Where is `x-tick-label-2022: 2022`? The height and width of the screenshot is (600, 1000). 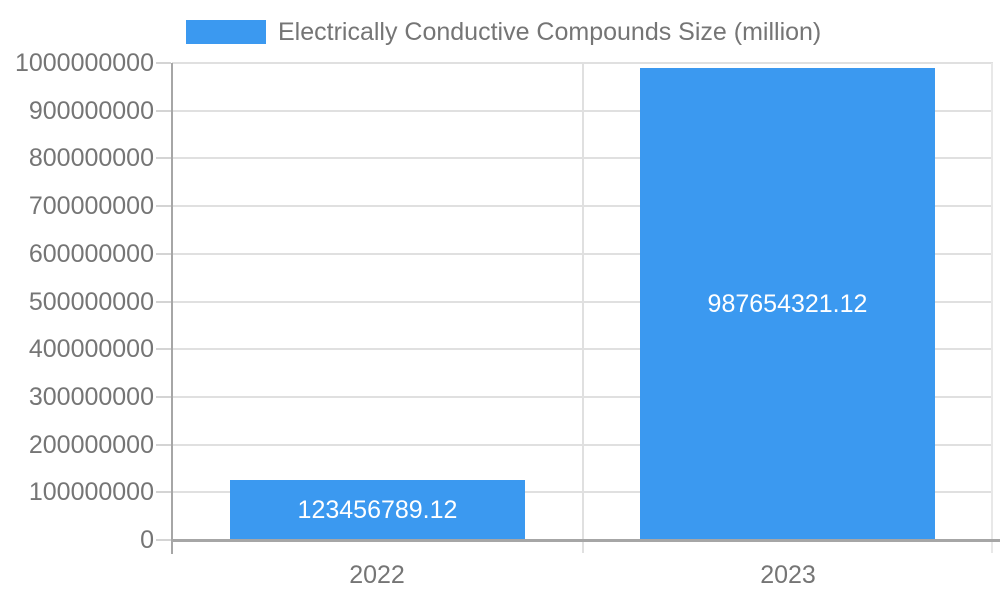 x-tick-label-2022: 2022 is located at coordinates (377, 575).